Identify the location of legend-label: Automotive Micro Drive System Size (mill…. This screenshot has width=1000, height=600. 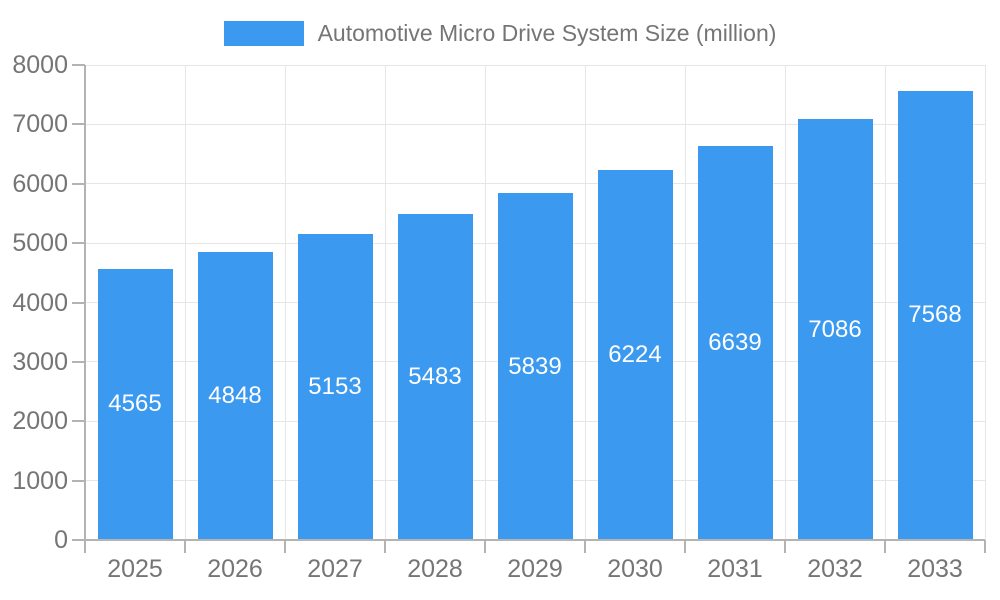
(547, 32).